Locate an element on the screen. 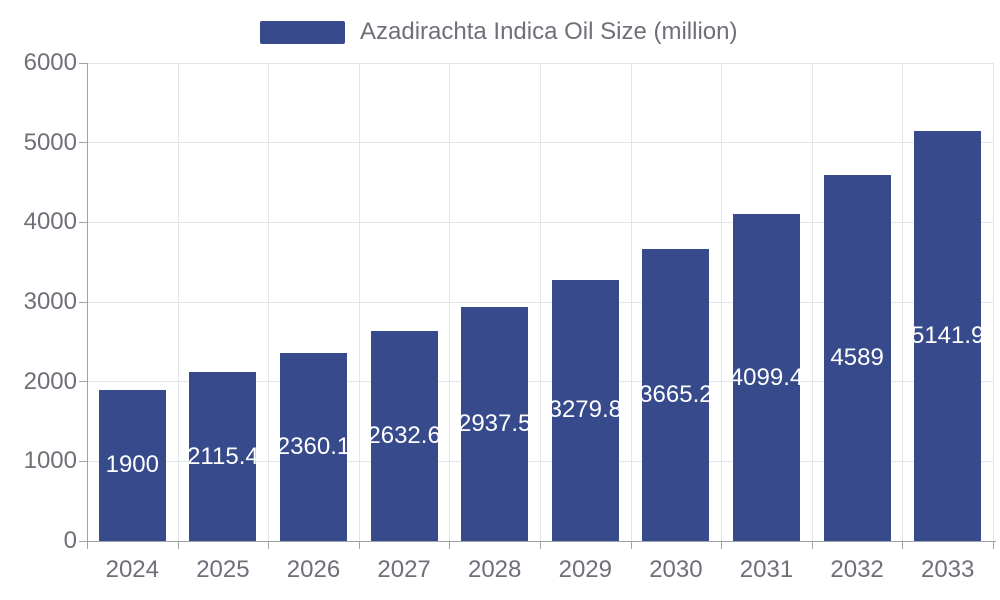  bar-2032: 4589 is located at coordinates (857, 358).